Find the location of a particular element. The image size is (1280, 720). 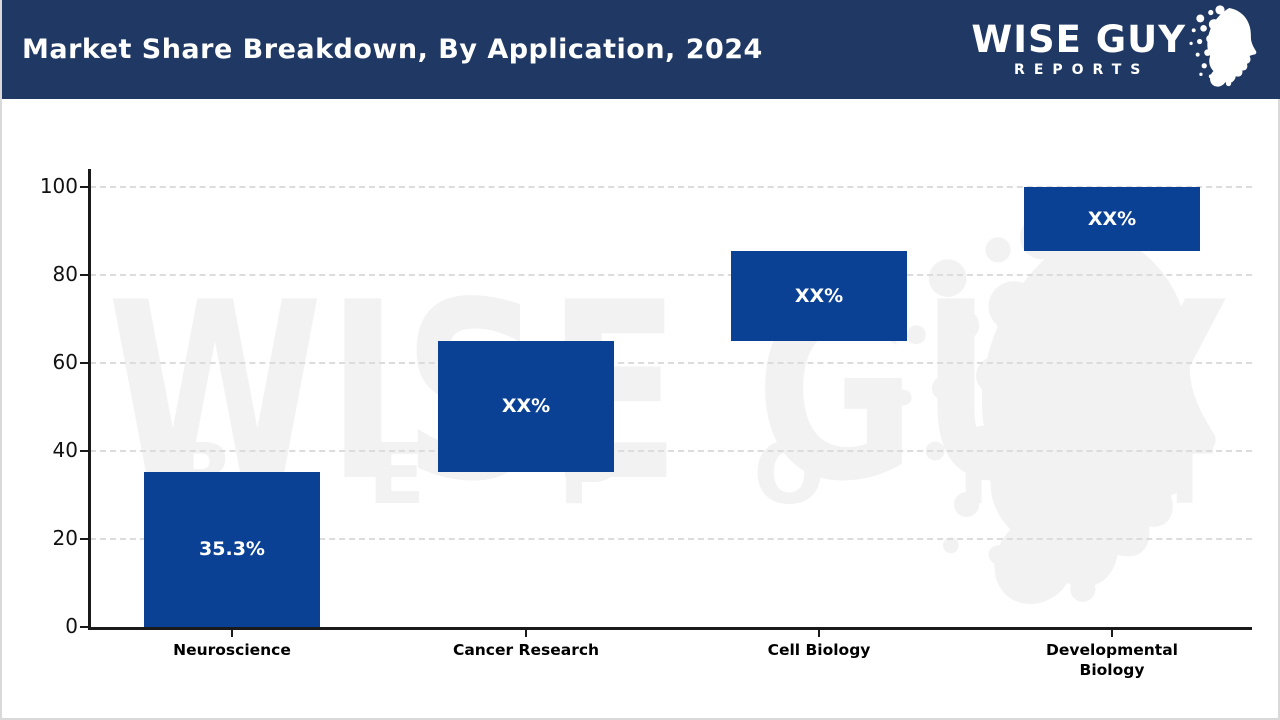

x-category-label: Cancer Research is located at coordinates (526, 650).